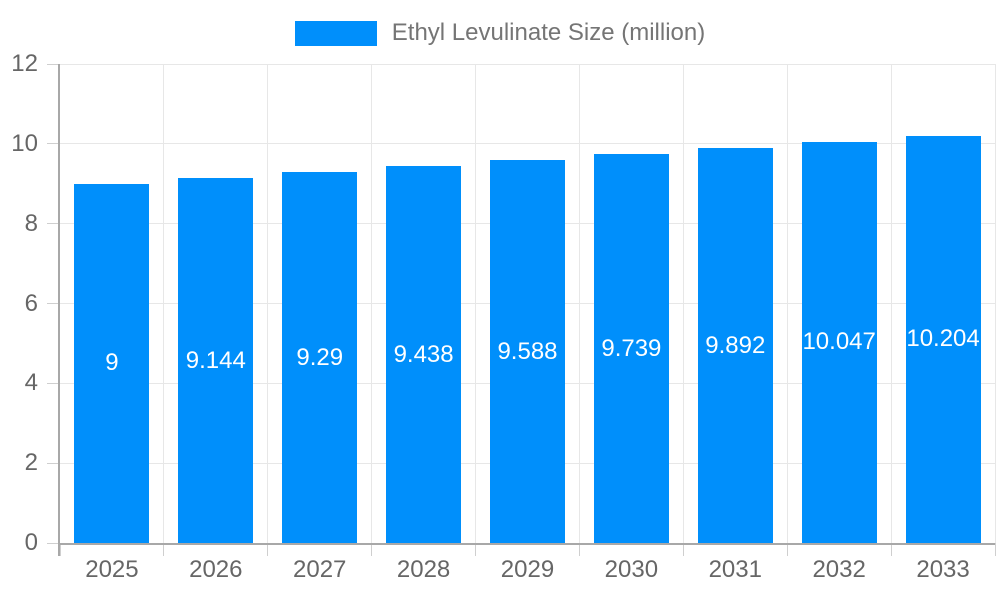  Describe the element at coordinates (527, 569) in the screenshot. I see `x-axis-label: 2029` at that location.